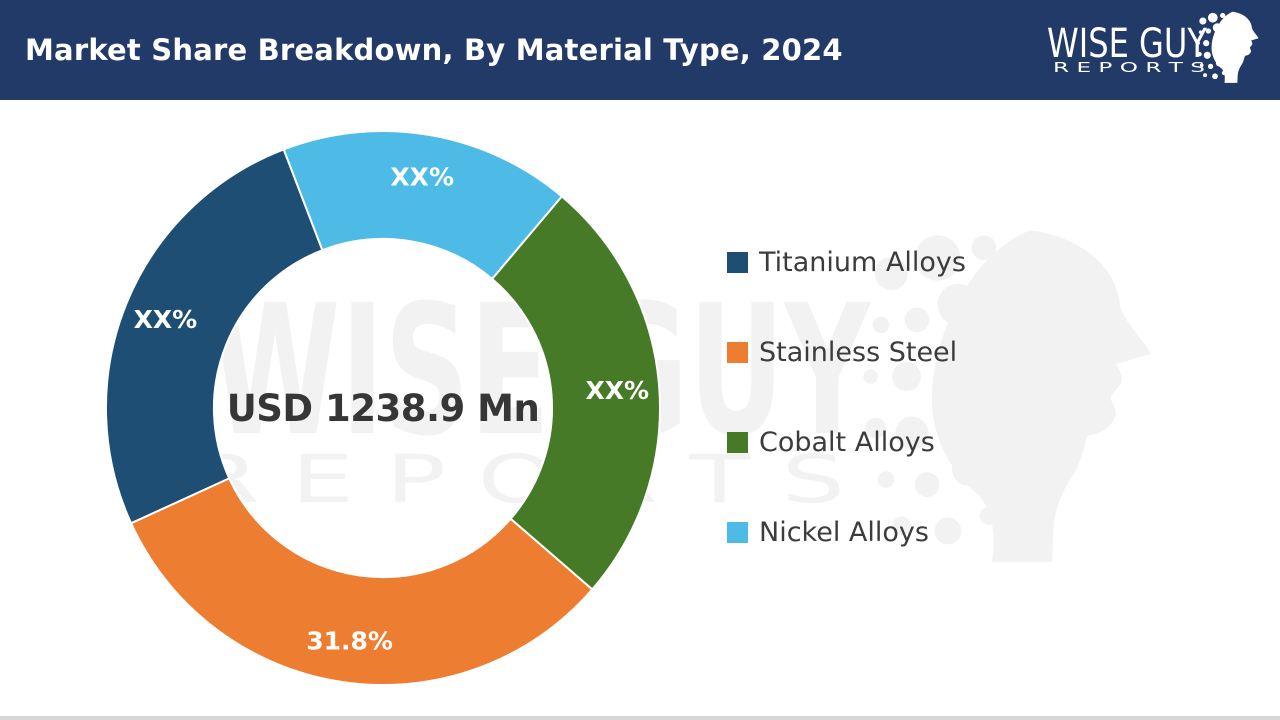 This screenshot has height=720, width=1280. What do you see at coordinates (517, 479) in the screenshot?
I see `watermark-text-line2: R E P O R T S` at bounding box center [517, 479].